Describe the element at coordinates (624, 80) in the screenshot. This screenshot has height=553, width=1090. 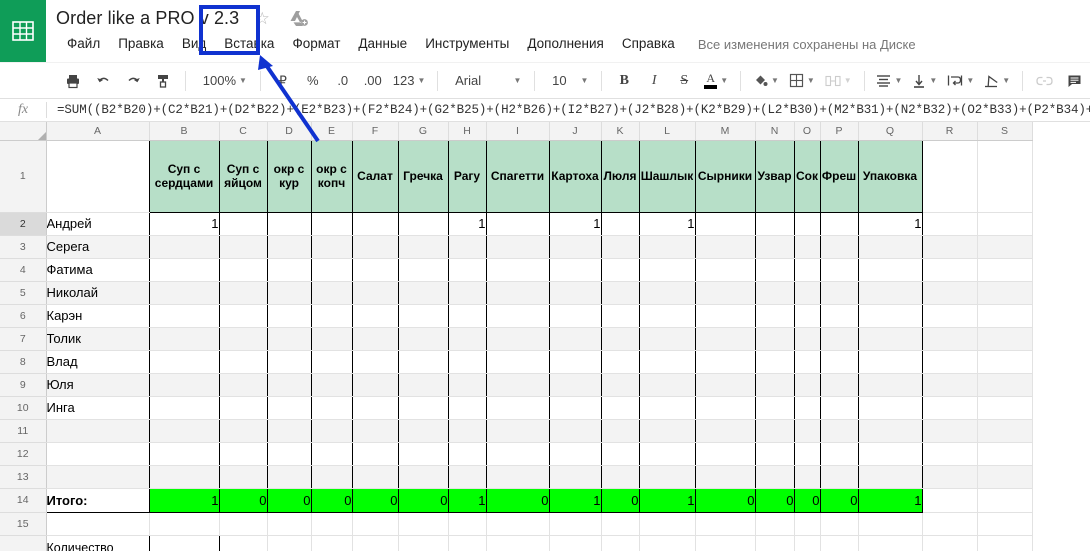
I see `bold-button: B` at that location.